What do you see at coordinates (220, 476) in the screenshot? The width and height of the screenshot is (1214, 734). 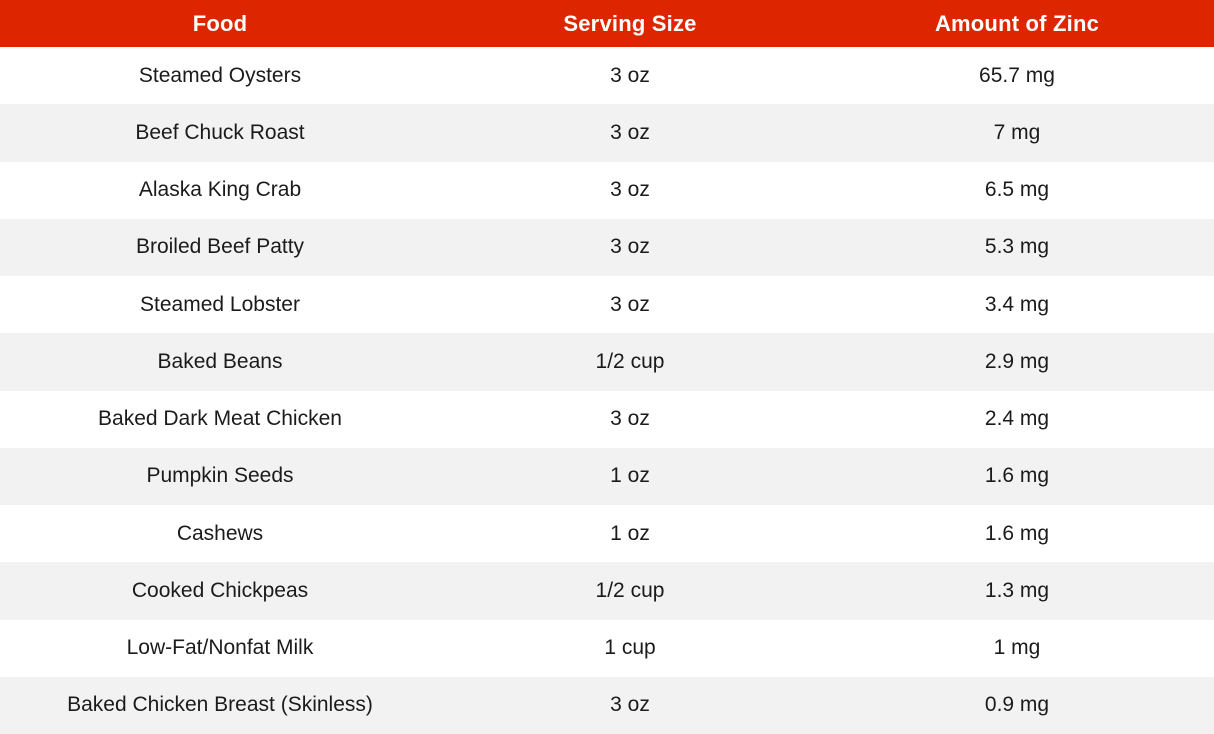 I see `food-cell: Pumpkin Seeds` at bounding box center [220, 476].